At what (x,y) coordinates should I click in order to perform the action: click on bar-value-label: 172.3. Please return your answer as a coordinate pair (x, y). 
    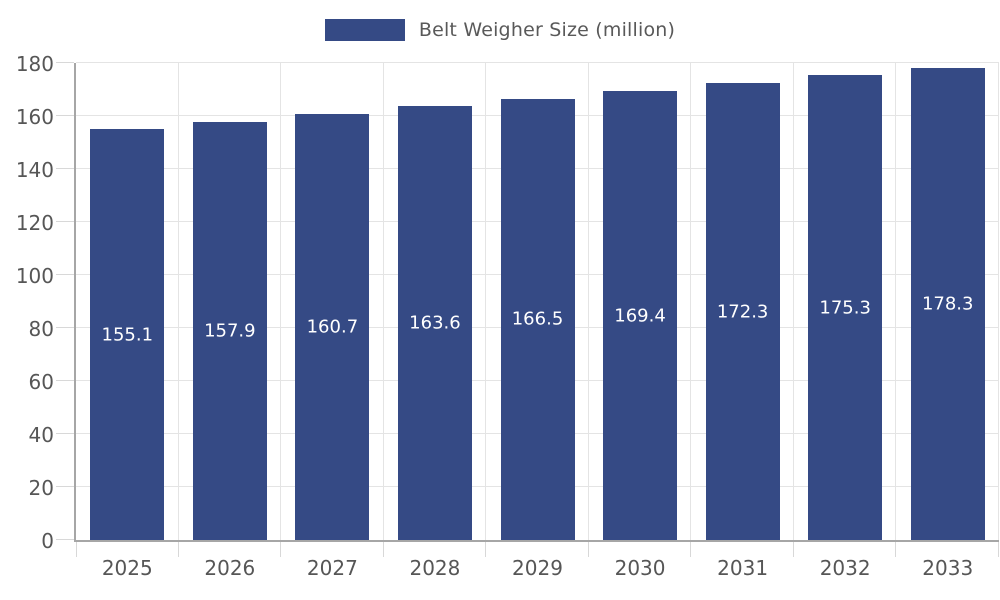
    Looking at the image, I should click on (742, 312).